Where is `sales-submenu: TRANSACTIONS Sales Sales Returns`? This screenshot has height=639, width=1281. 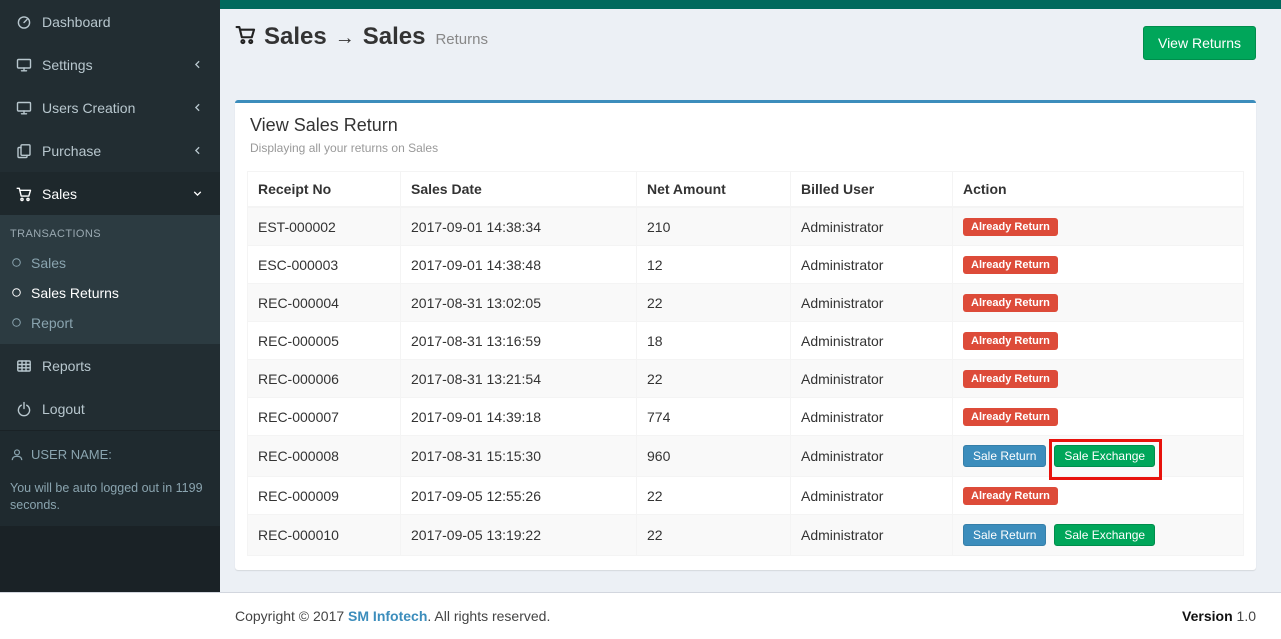
sales-submenu: TRANSACTIONS Sales Sales Returns is located at coordinates (110, 279).